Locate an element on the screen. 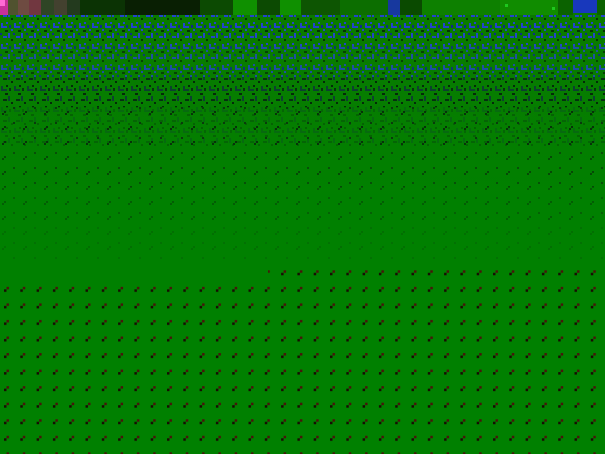 This screenshot has height=454, width=605. dash-grid-right-step is located at coordinates (436, 277).